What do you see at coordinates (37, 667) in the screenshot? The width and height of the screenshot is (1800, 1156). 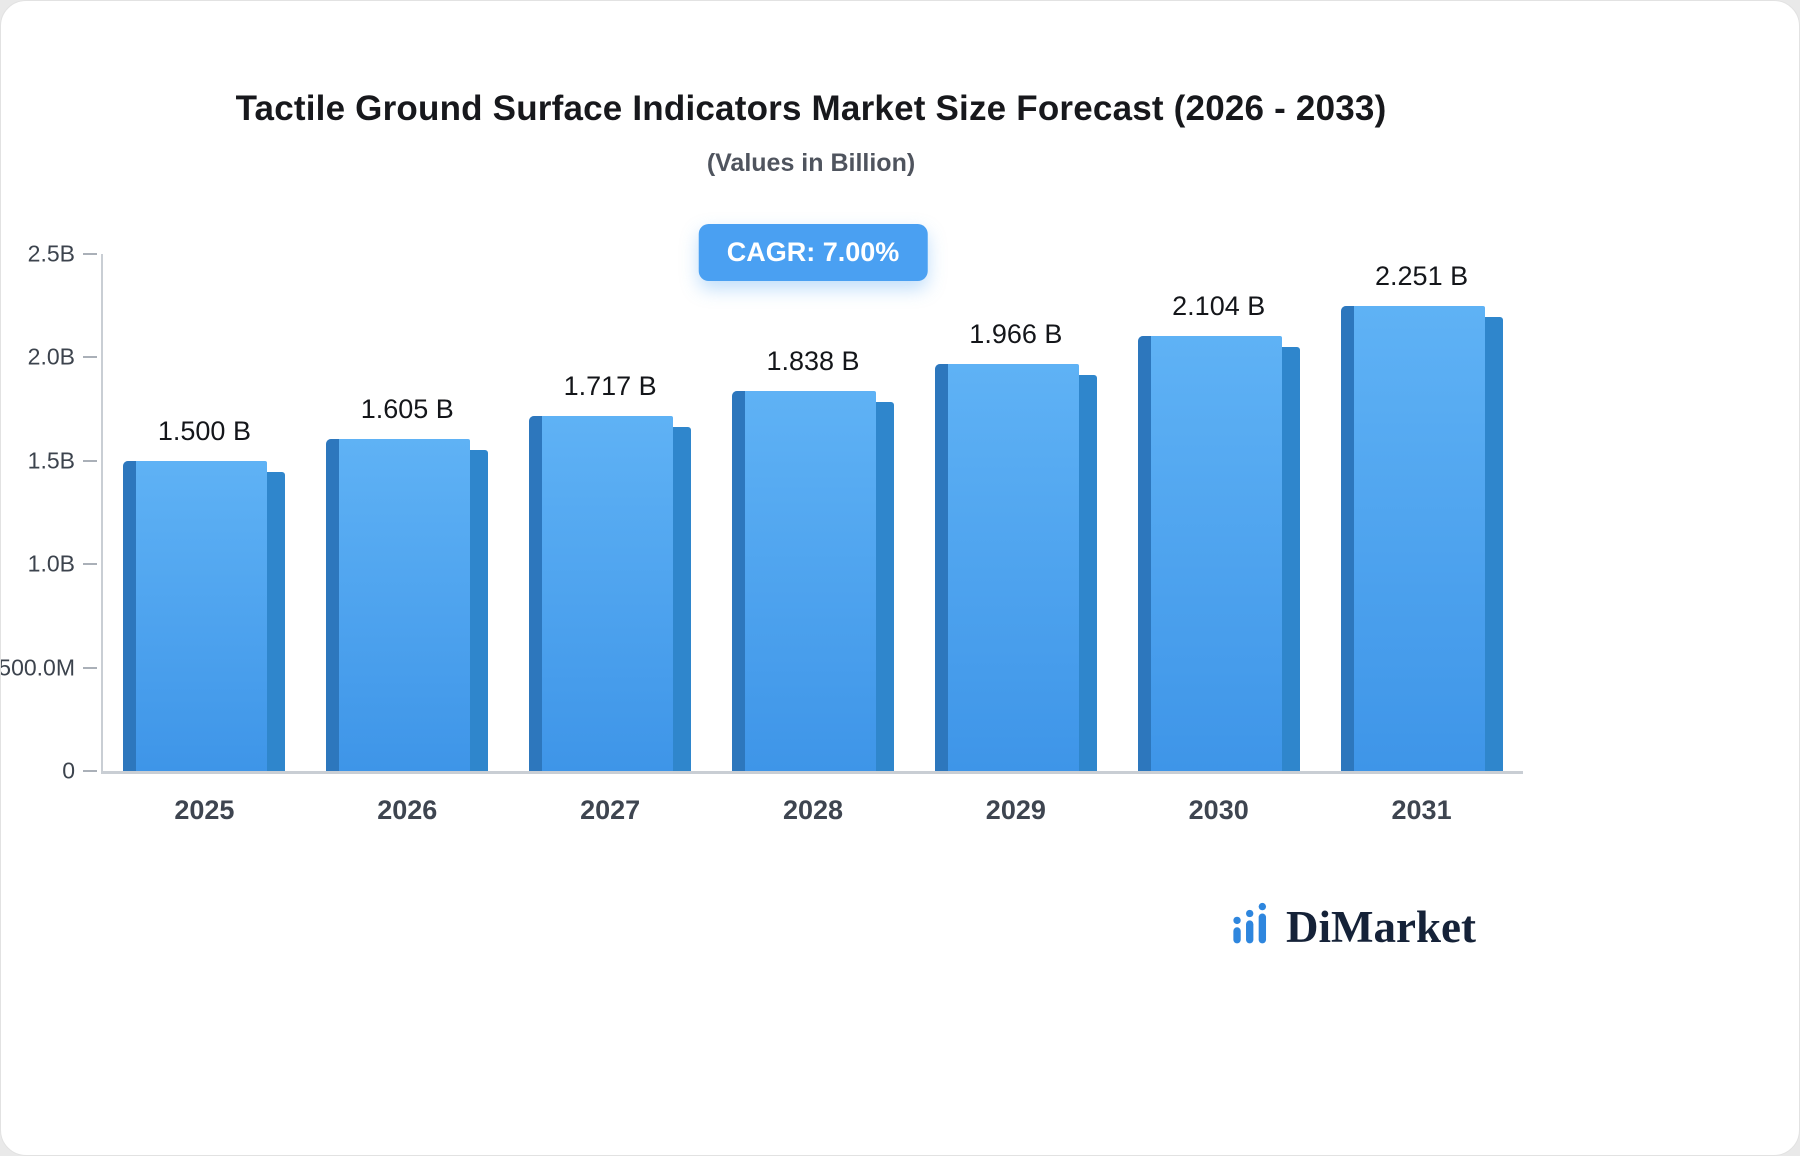 I see `y-axis-tick-label: 500.0M` at bounding box center [37, 667].